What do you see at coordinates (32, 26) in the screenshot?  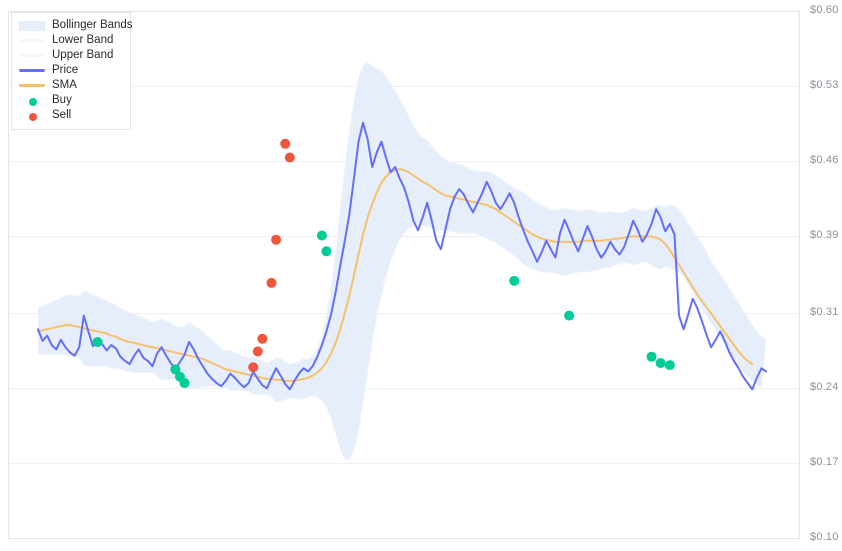 I see `legend-swatch-band` at bounding box center [32, 26].